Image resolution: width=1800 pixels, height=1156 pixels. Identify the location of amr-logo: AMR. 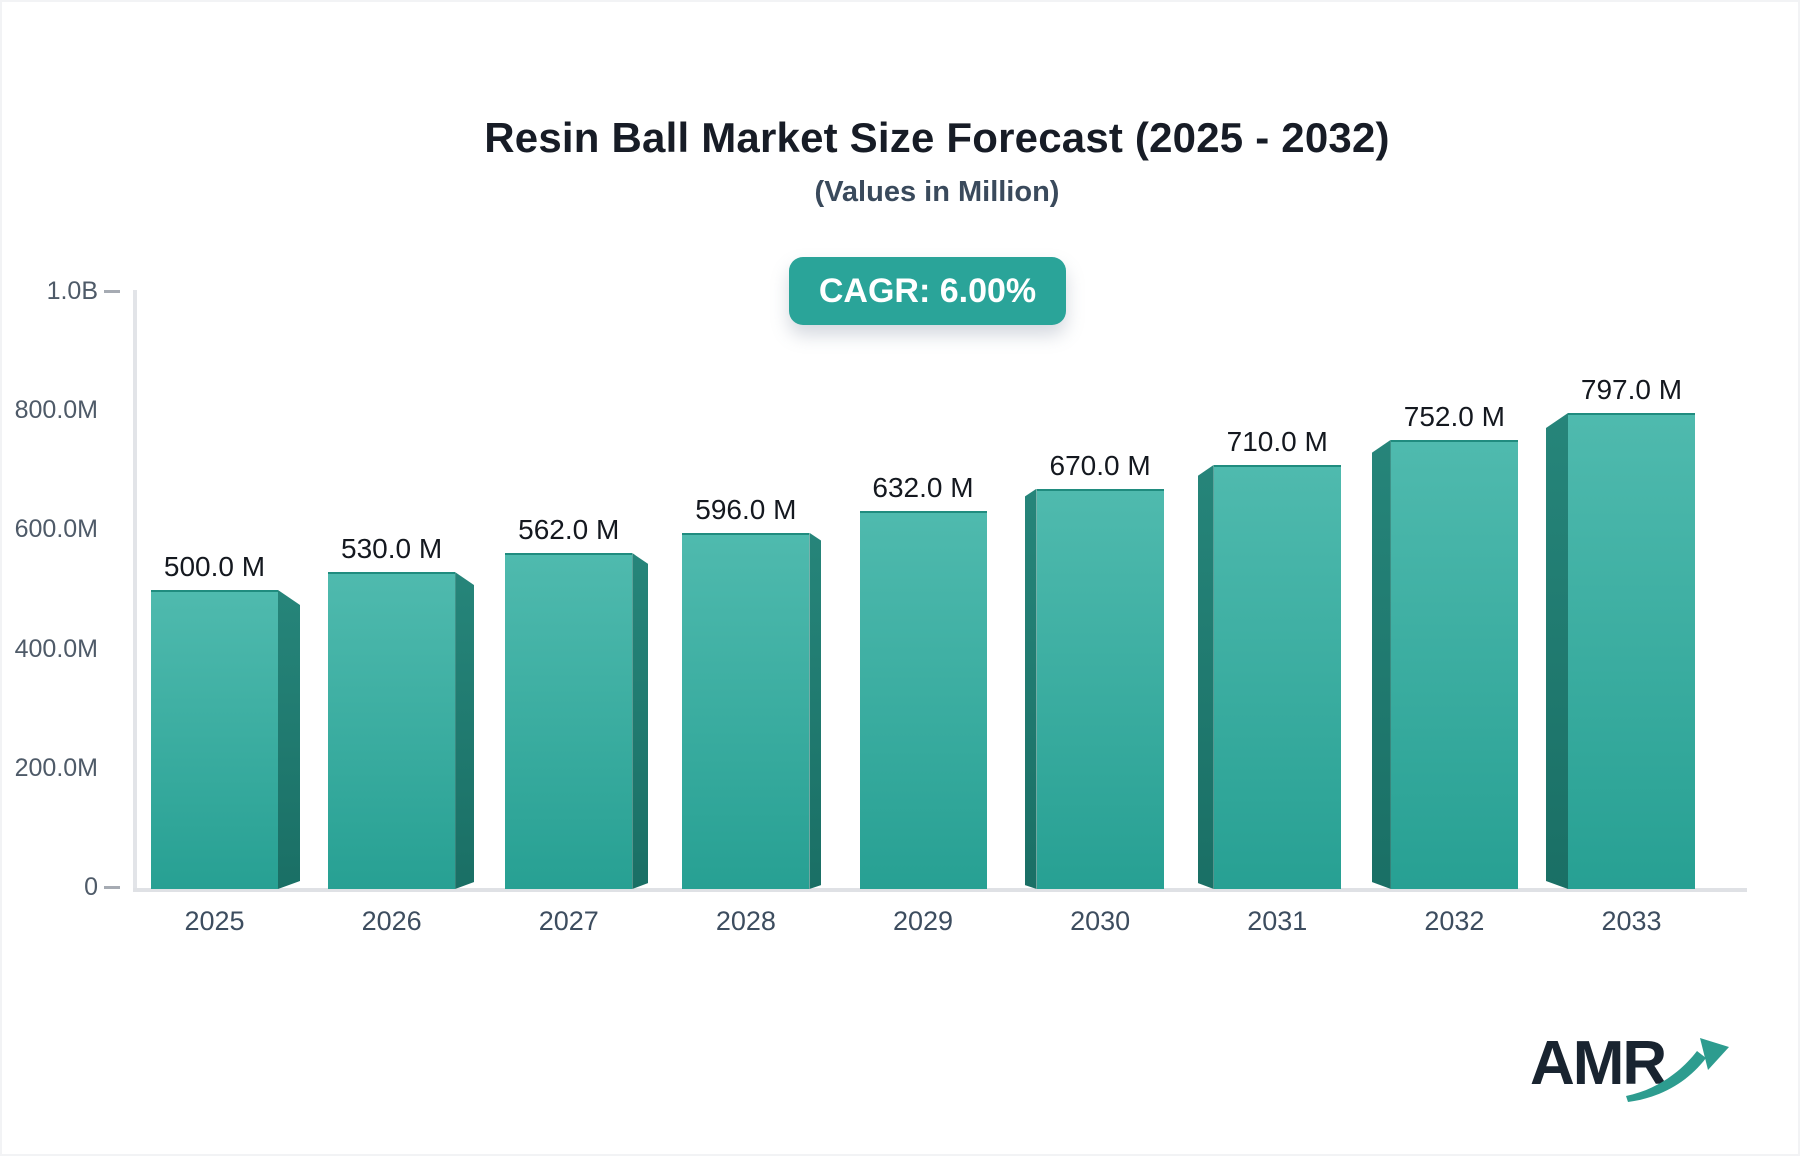
(1635, 1071).